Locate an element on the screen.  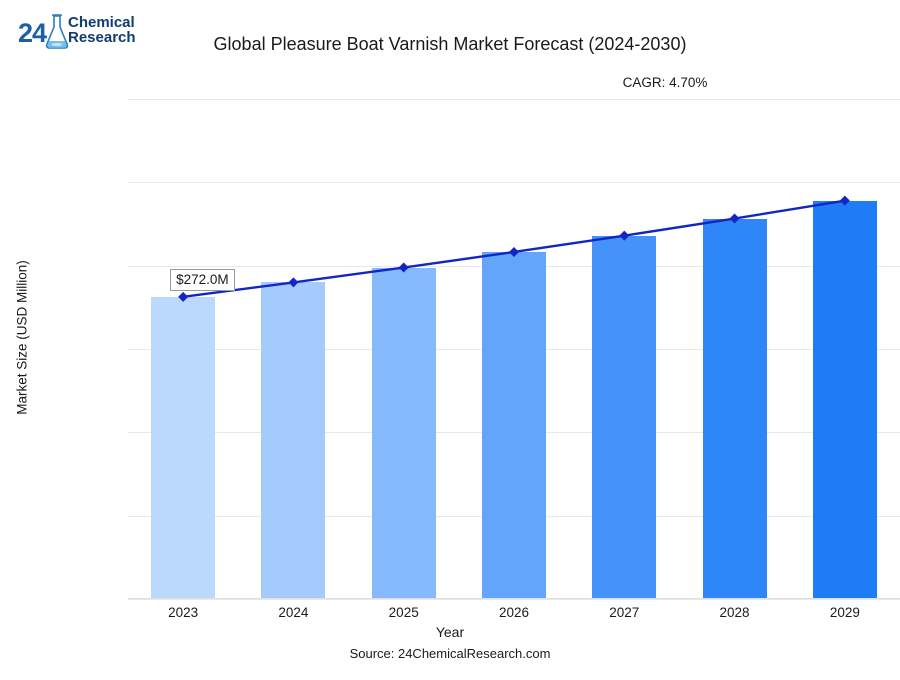
data-label-2023: $272.0M is located at coordinates (202, 279).